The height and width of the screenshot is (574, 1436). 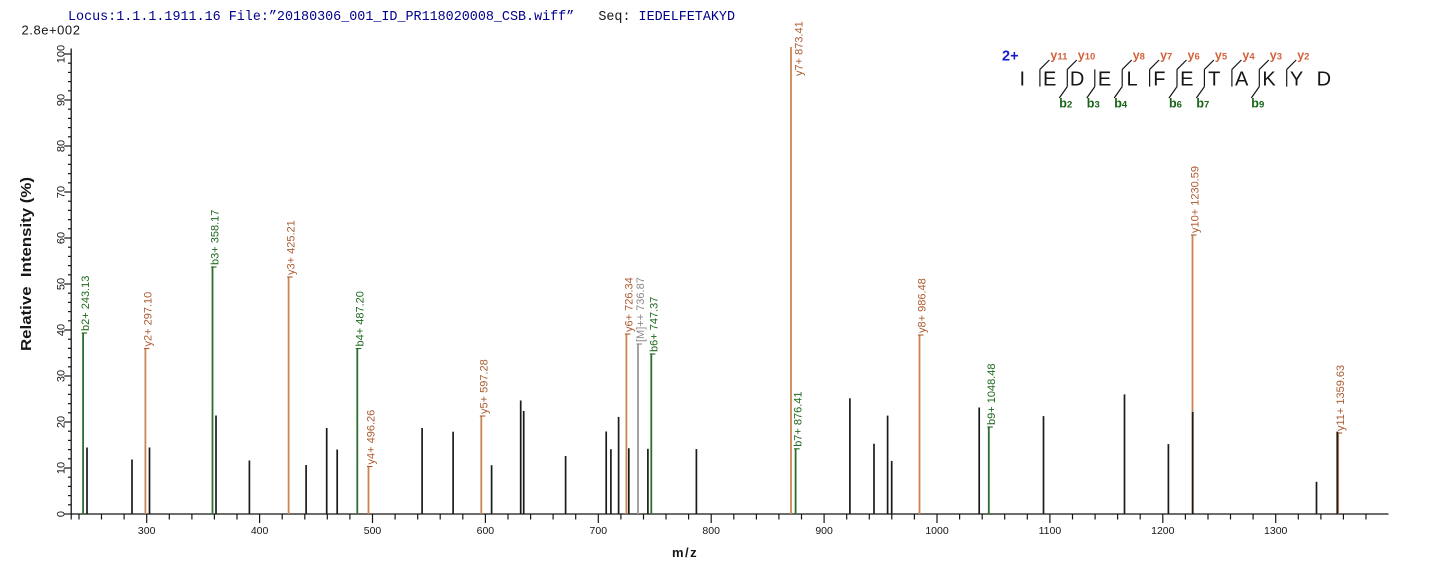 What do you see at coordinates (373, 531) in the screenshot?
I see `svg-text: 500` at bounding box center [373, 531].